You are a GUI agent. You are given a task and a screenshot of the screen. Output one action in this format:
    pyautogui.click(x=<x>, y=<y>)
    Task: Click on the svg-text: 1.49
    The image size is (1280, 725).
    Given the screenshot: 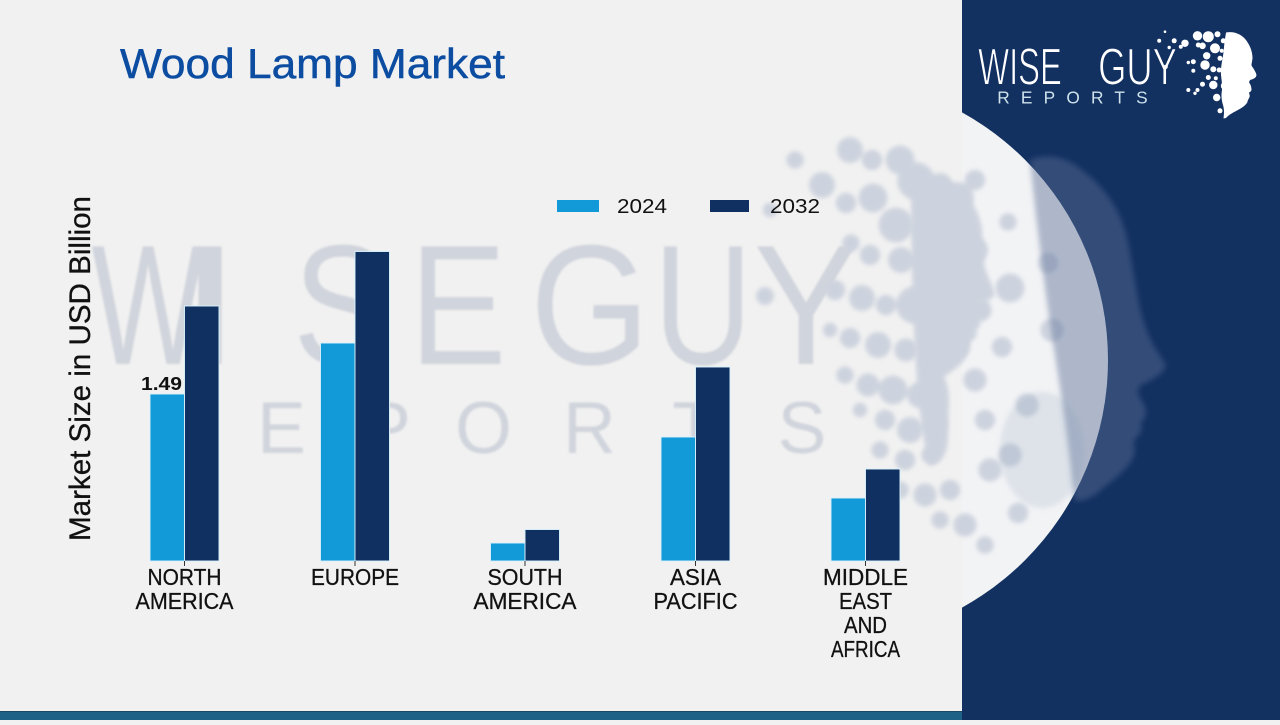 What is the action you would take?
    pyautogui.click(x=161, y=384)
    